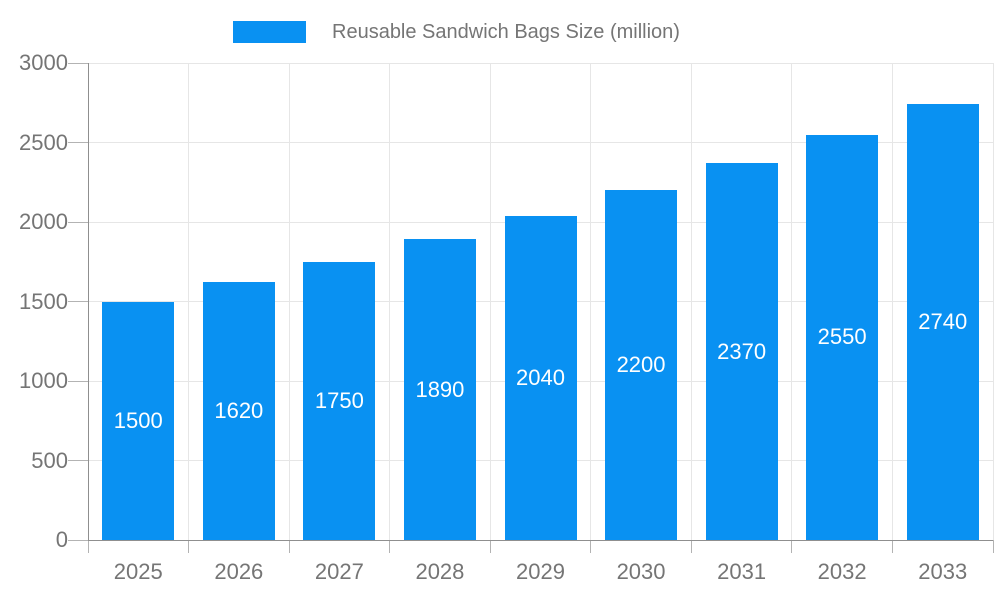  Describe the element at coordinates (540, 571) in the screenshot. I see `x-axis-label: 2029` at that location.